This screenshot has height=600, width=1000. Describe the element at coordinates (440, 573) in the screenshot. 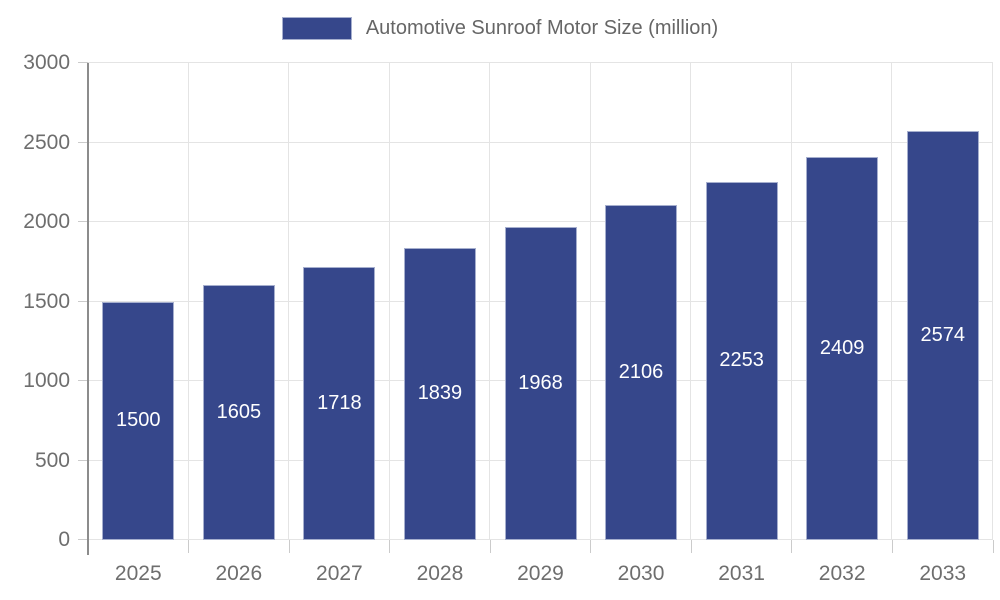

I see `x-tick-label: 2028` at that location.